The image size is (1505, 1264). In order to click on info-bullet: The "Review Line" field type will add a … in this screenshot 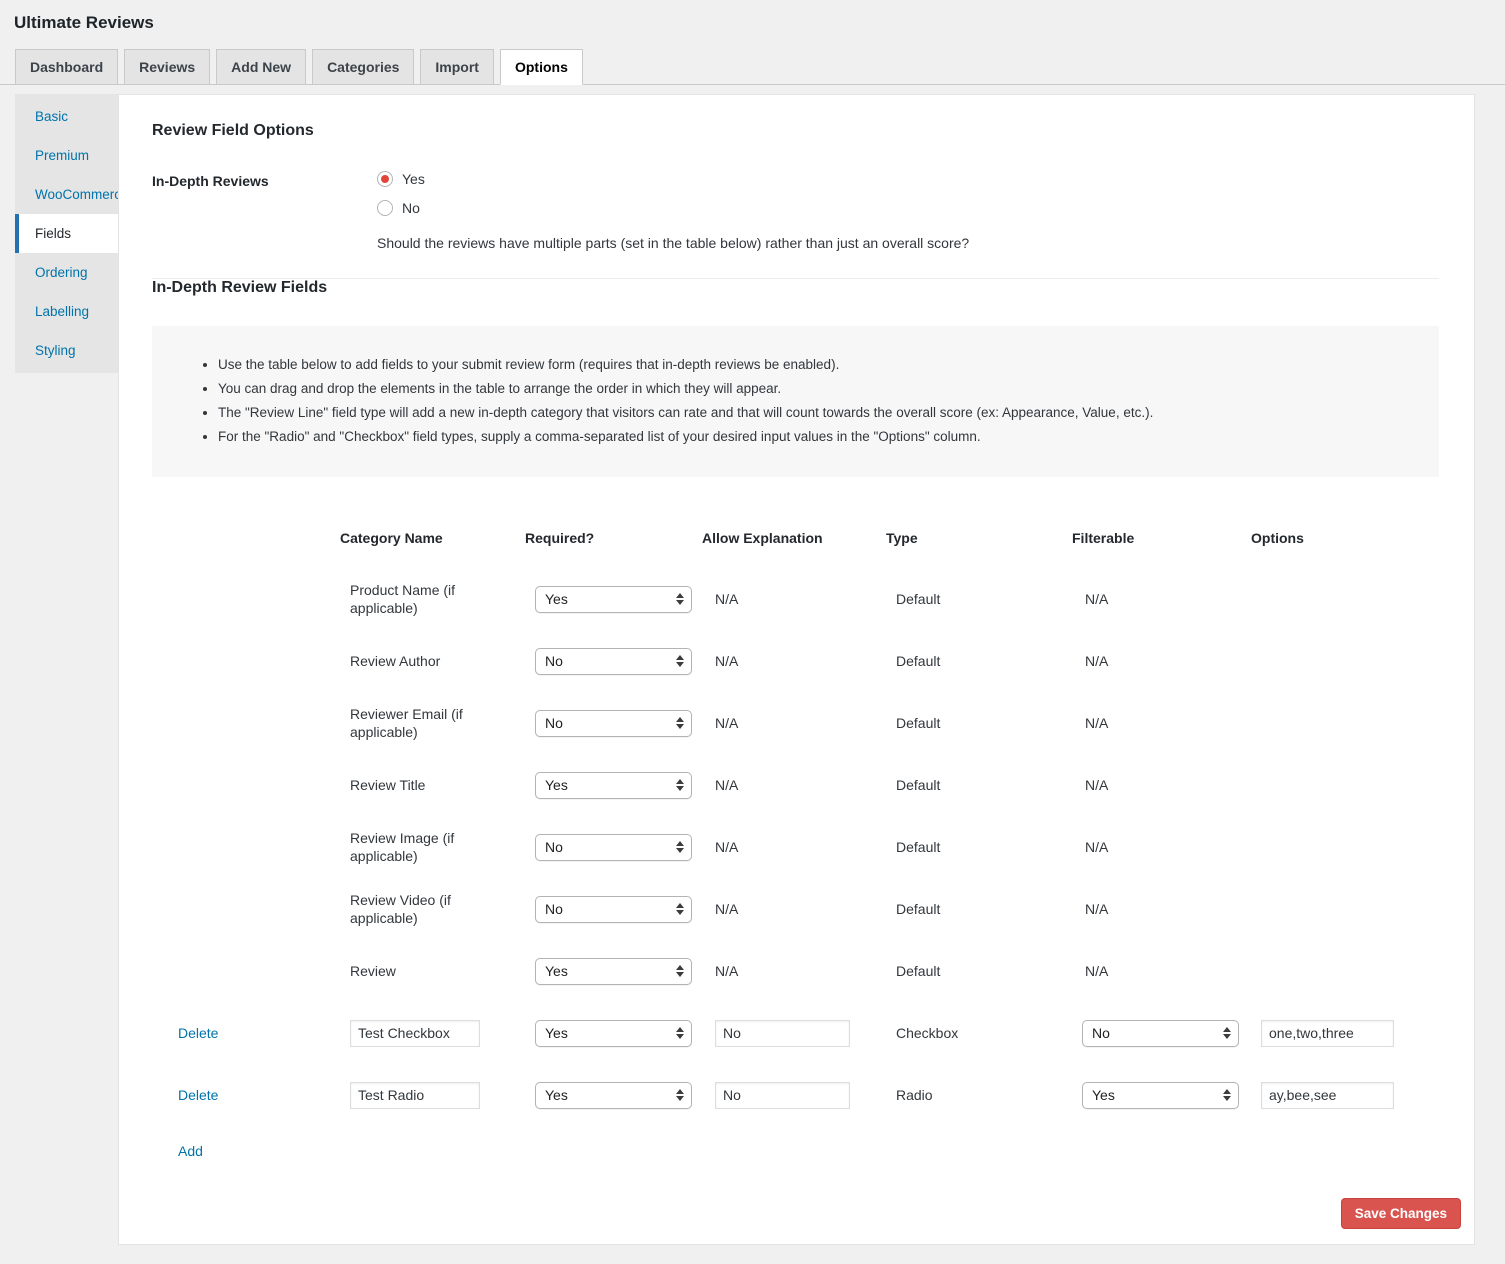, I will do `click(808, 413)`.